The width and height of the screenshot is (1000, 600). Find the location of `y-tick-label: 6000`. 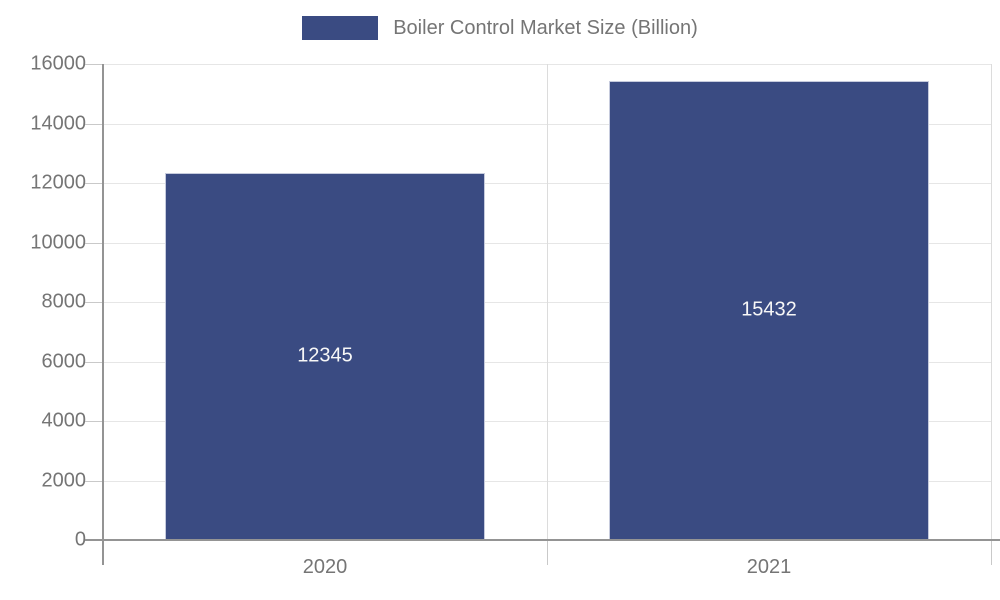

y-tick-label: 6000 is located at coordinates (64, 361).